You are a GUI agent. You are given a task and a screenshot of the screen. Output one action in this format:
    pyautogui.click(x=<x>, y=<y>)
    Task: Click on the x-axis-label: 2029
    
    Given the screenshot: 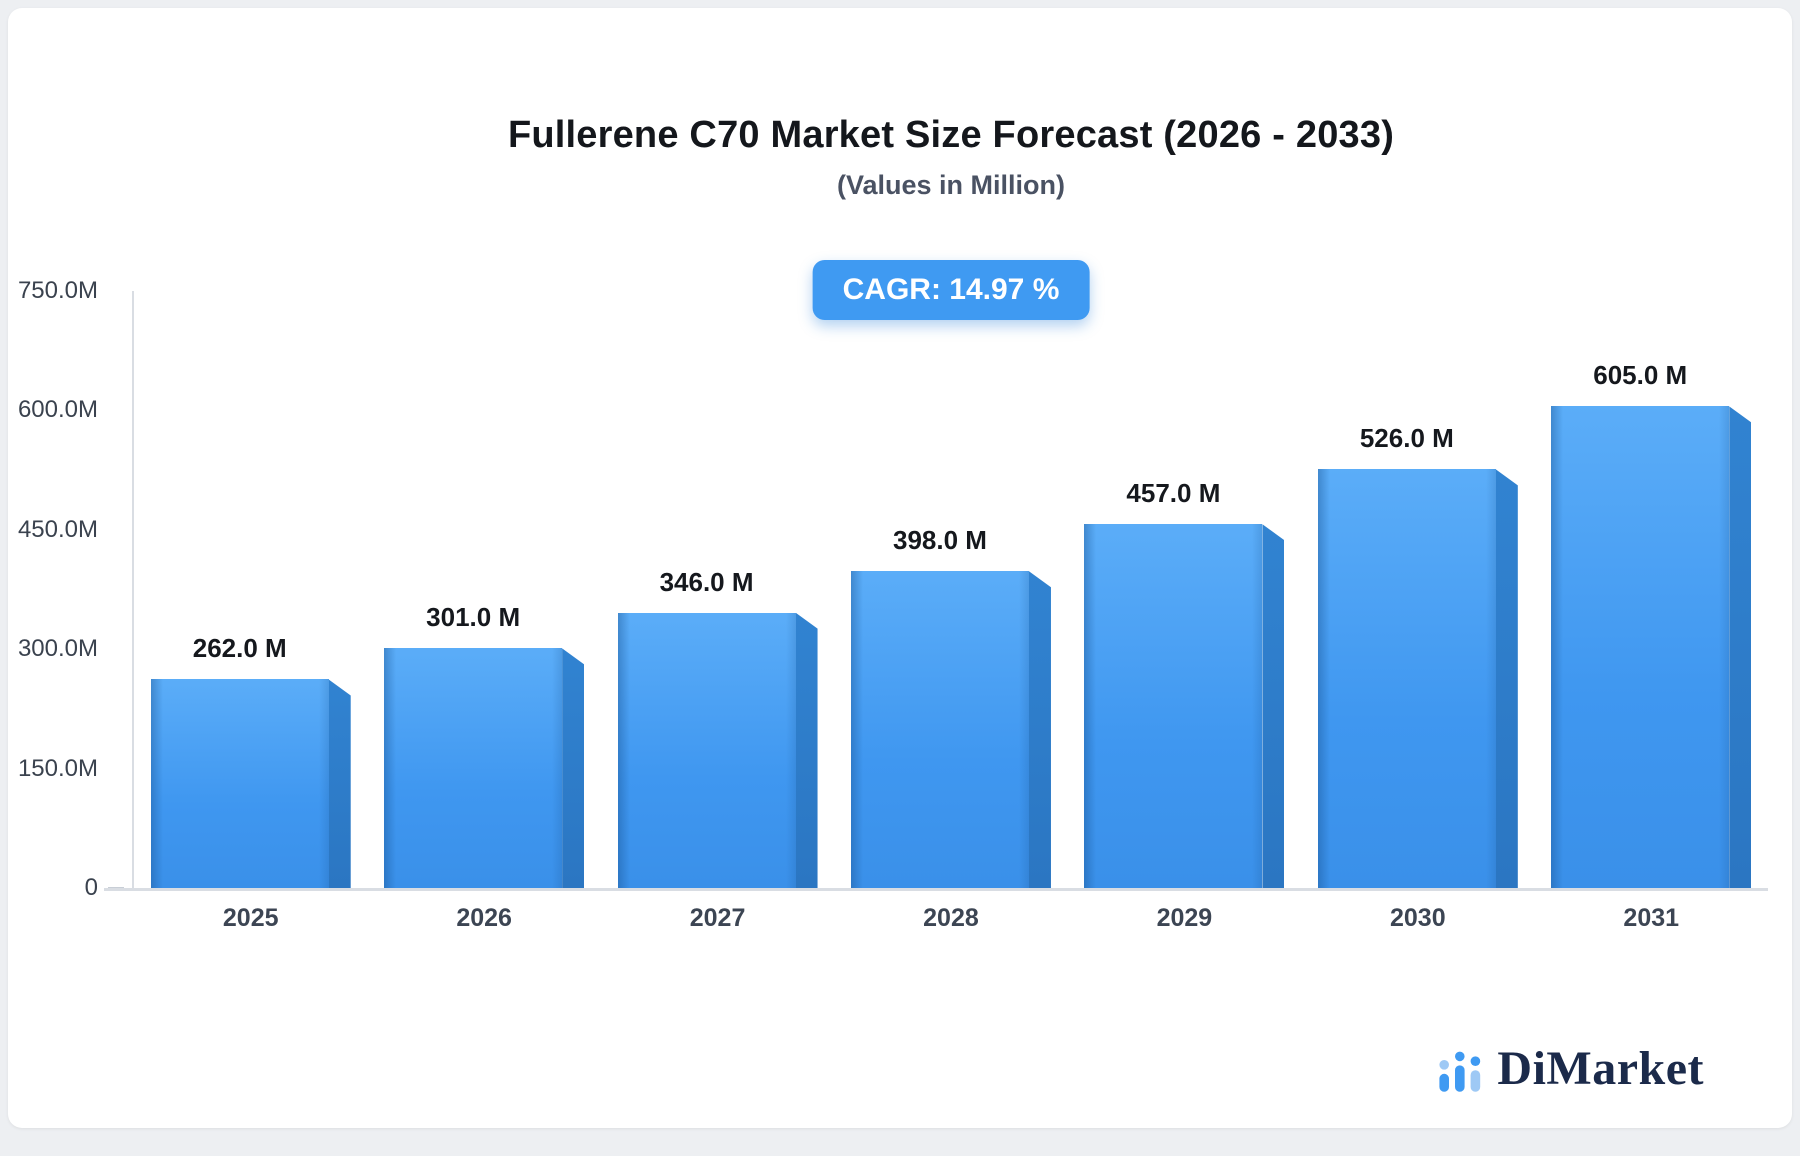 What is the action you would take?
    pyautogui.click(x=1184, y=918)
    